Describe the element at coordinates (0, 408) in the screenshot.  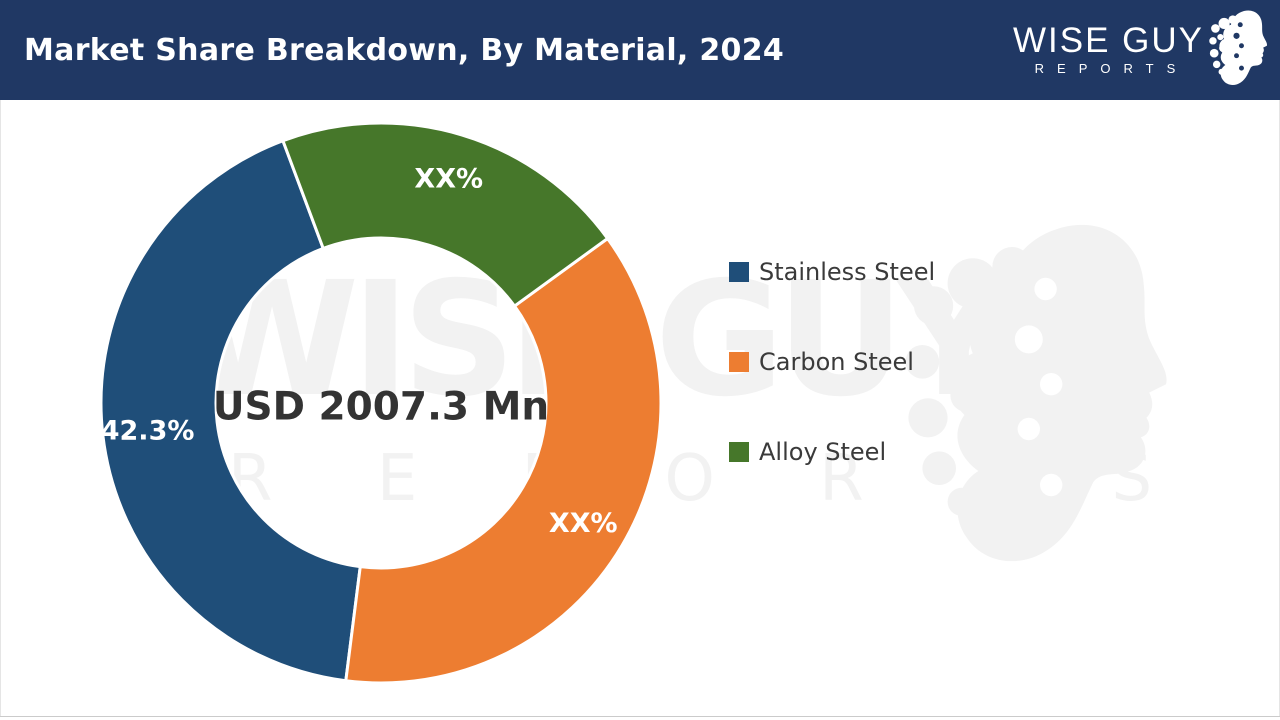
I see `left-border` at that location.